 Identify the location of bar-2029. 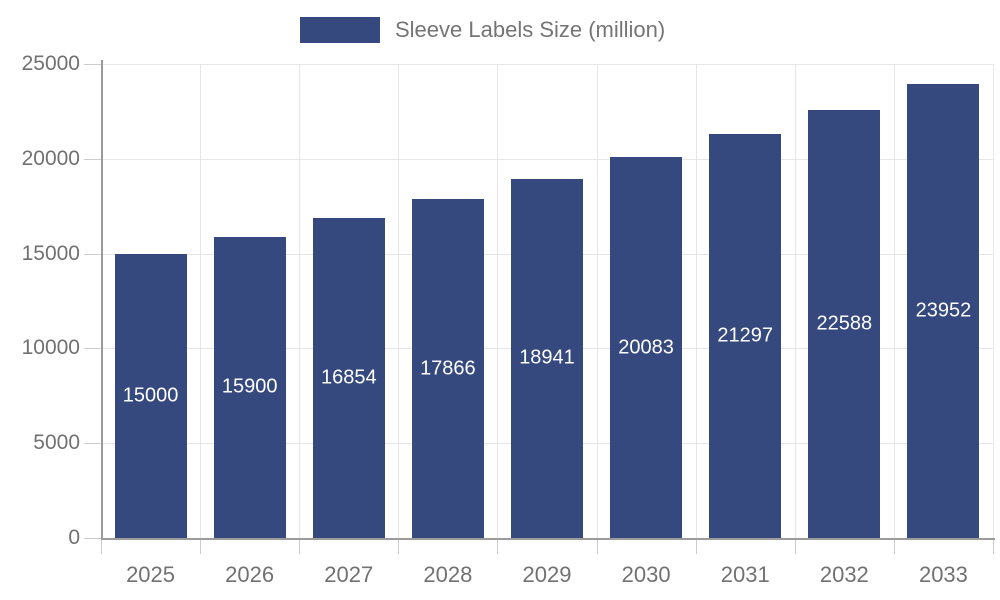
(547, 358).